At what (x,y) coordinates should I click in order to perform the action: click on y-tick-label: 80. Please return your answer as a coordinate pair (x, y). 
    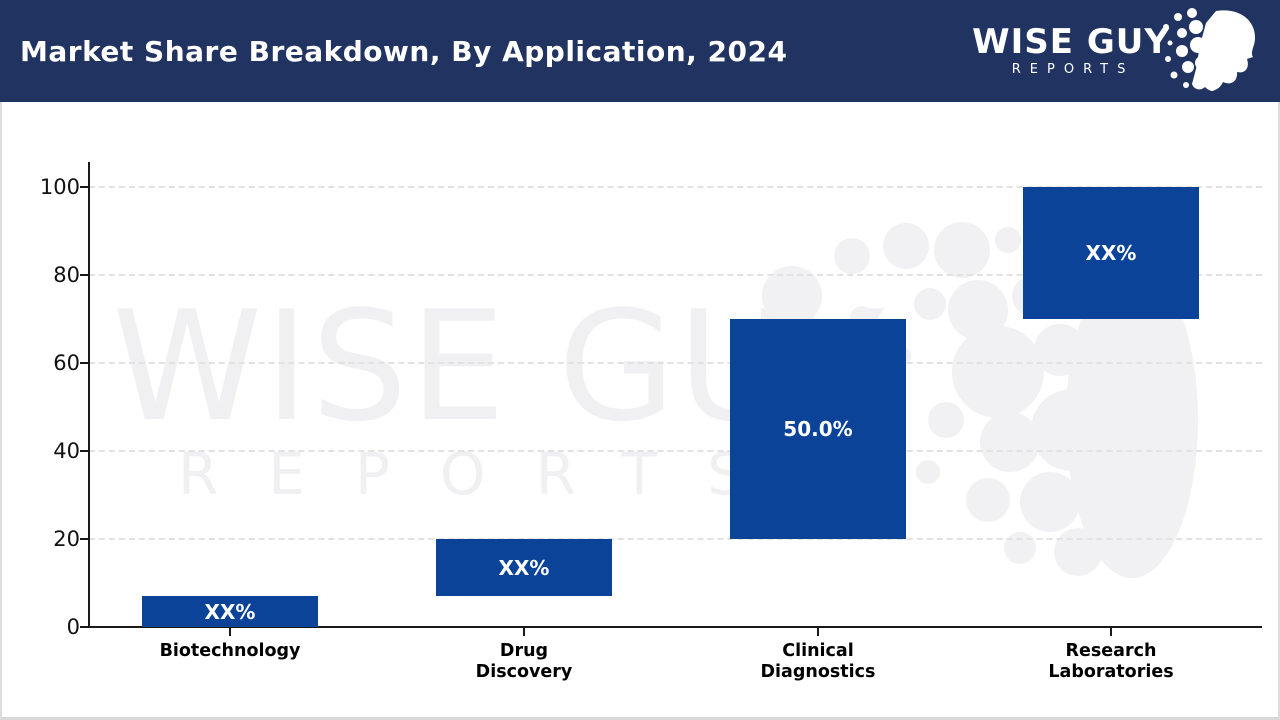
    Looking at the image, I should click on (66, 275).